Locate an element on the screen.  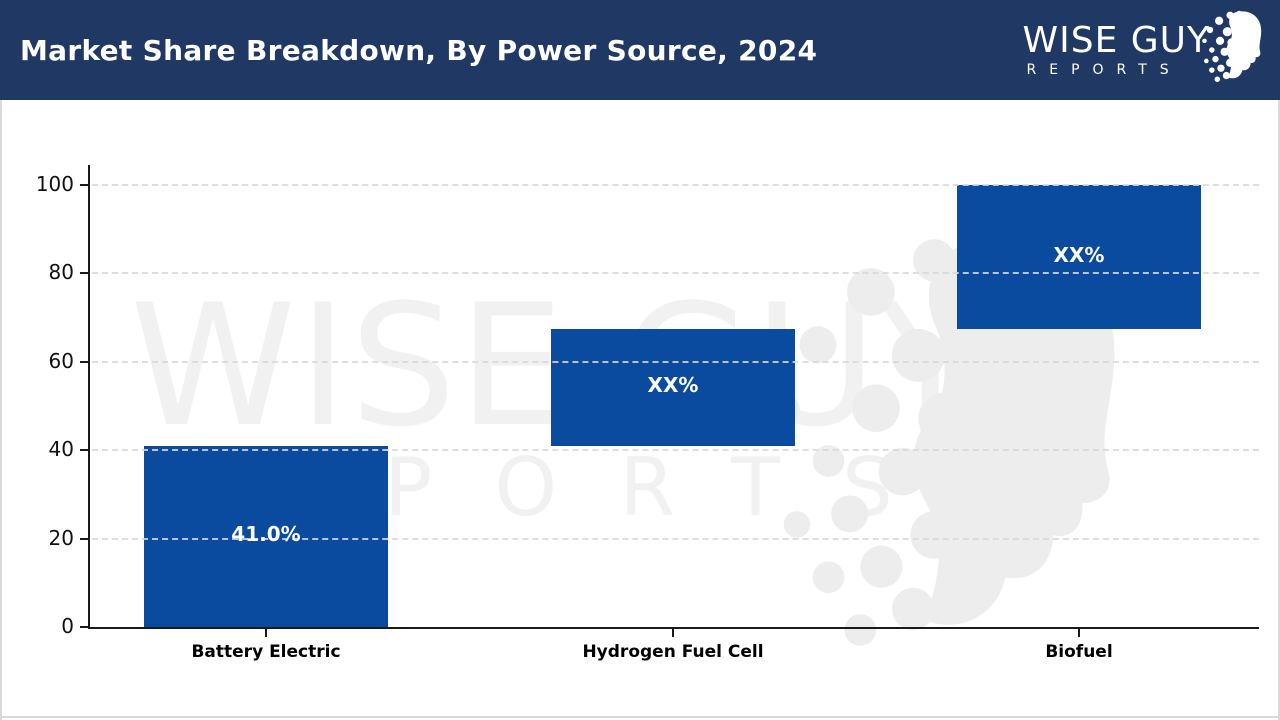
gridline-y100 is located at coordinates (675, 185).